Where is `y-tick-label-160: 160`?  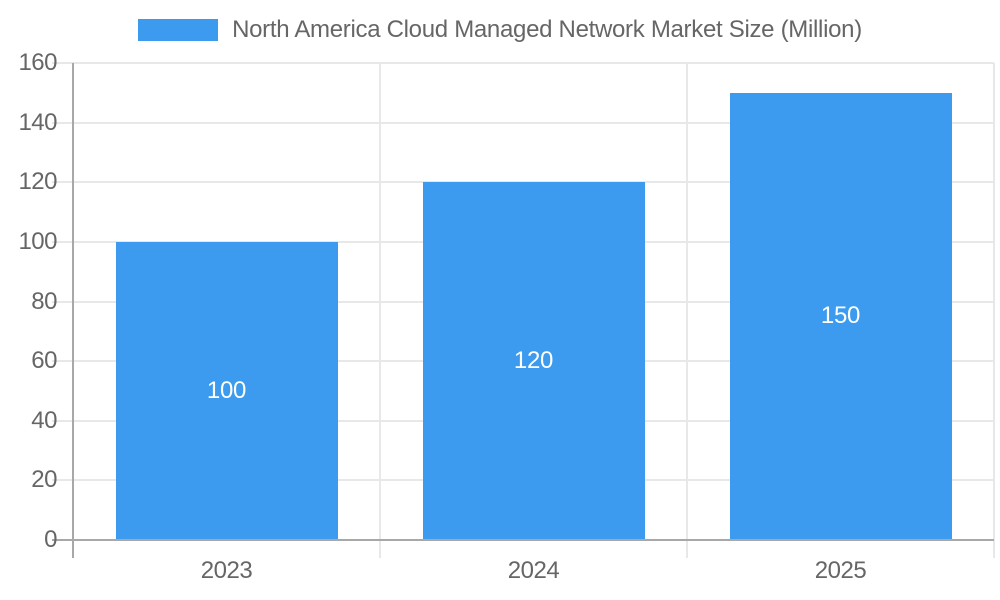 y-tick-label-160: 160 is located at coordinates (37, 62).